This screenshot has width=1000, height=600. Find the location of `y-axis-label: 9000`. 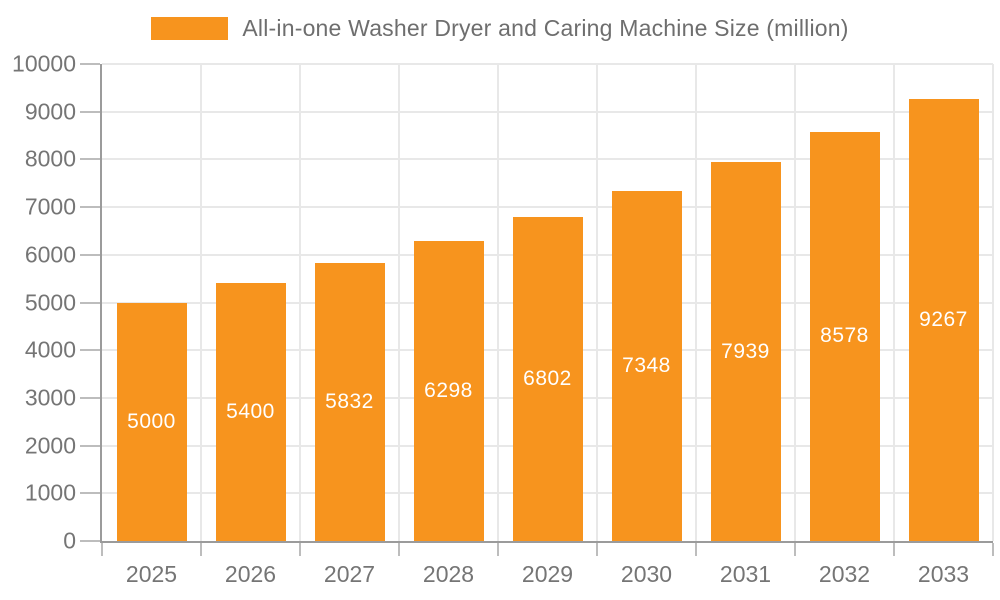

y-axis-label: 9000 is located at coordinates (50, 111).